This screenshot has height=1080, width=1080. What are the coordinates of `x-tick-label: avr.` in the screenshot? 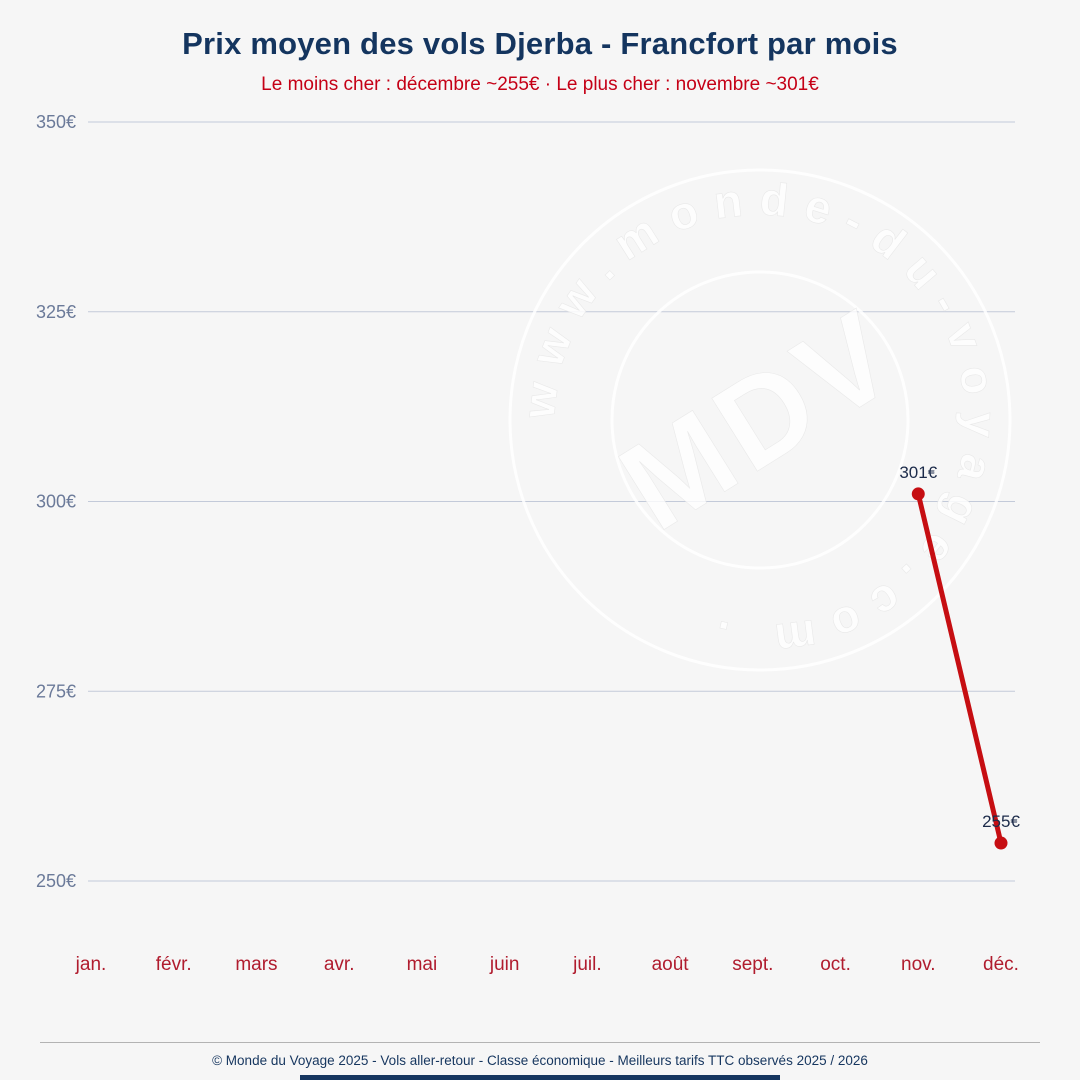 It's located at (339, 964).